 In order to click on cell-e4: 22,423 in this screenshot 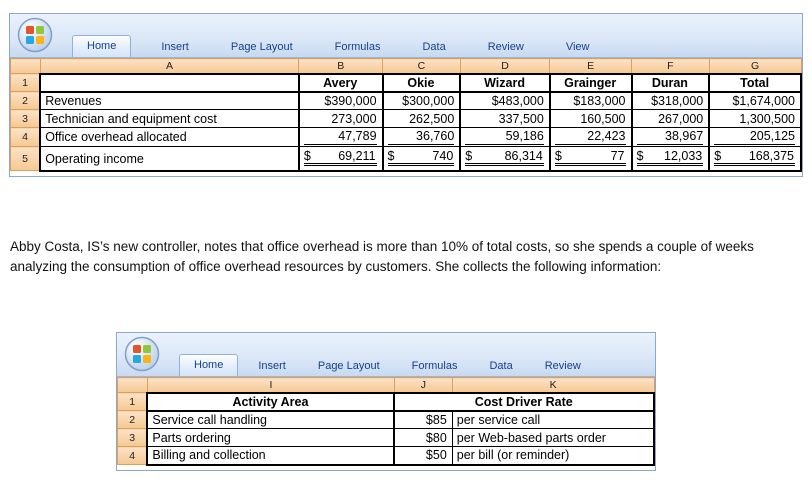, I will do `click(590, 137)`.